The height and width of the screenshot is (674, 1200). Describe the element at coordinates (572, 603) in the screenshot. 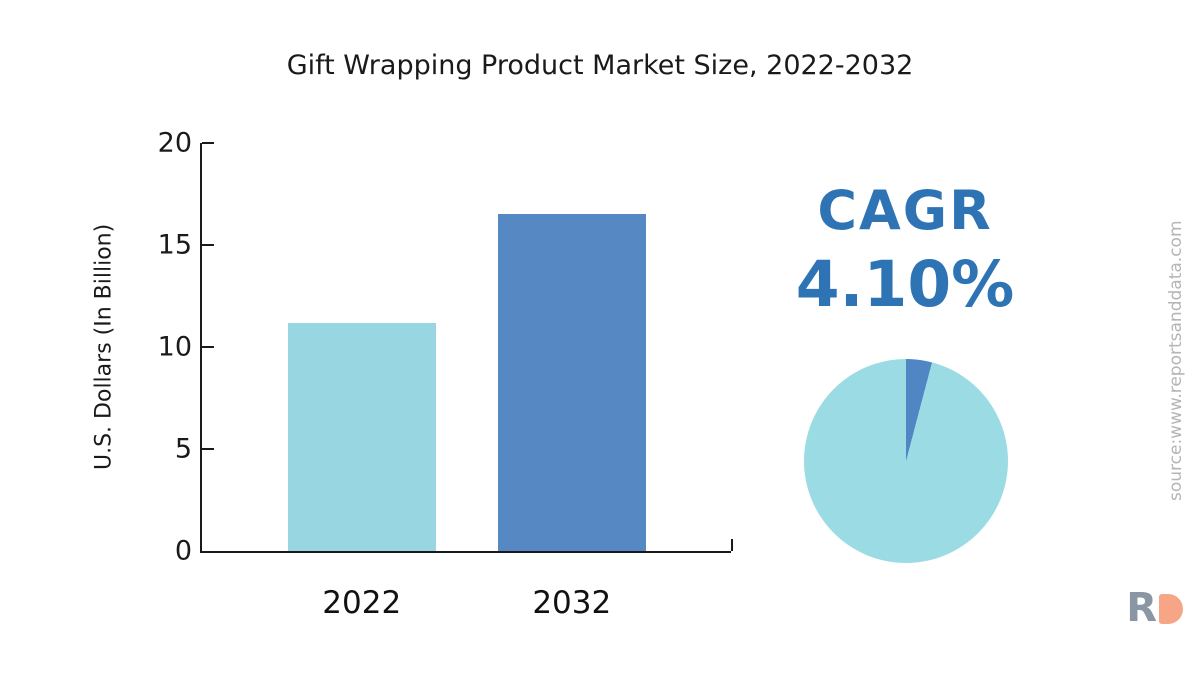

I see `x-category-label: 2032` at that location.